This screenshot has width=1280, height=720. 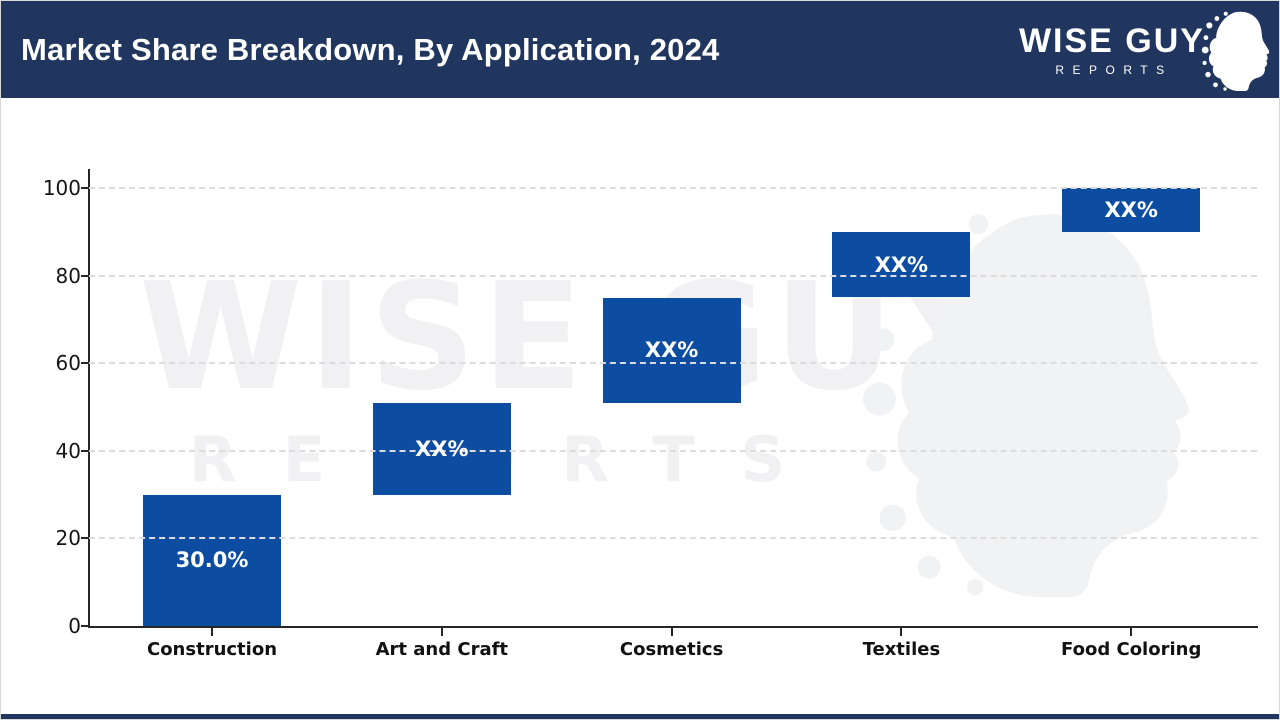 I want to click on x-axis-label: Construction, so click(x=212, y=649).